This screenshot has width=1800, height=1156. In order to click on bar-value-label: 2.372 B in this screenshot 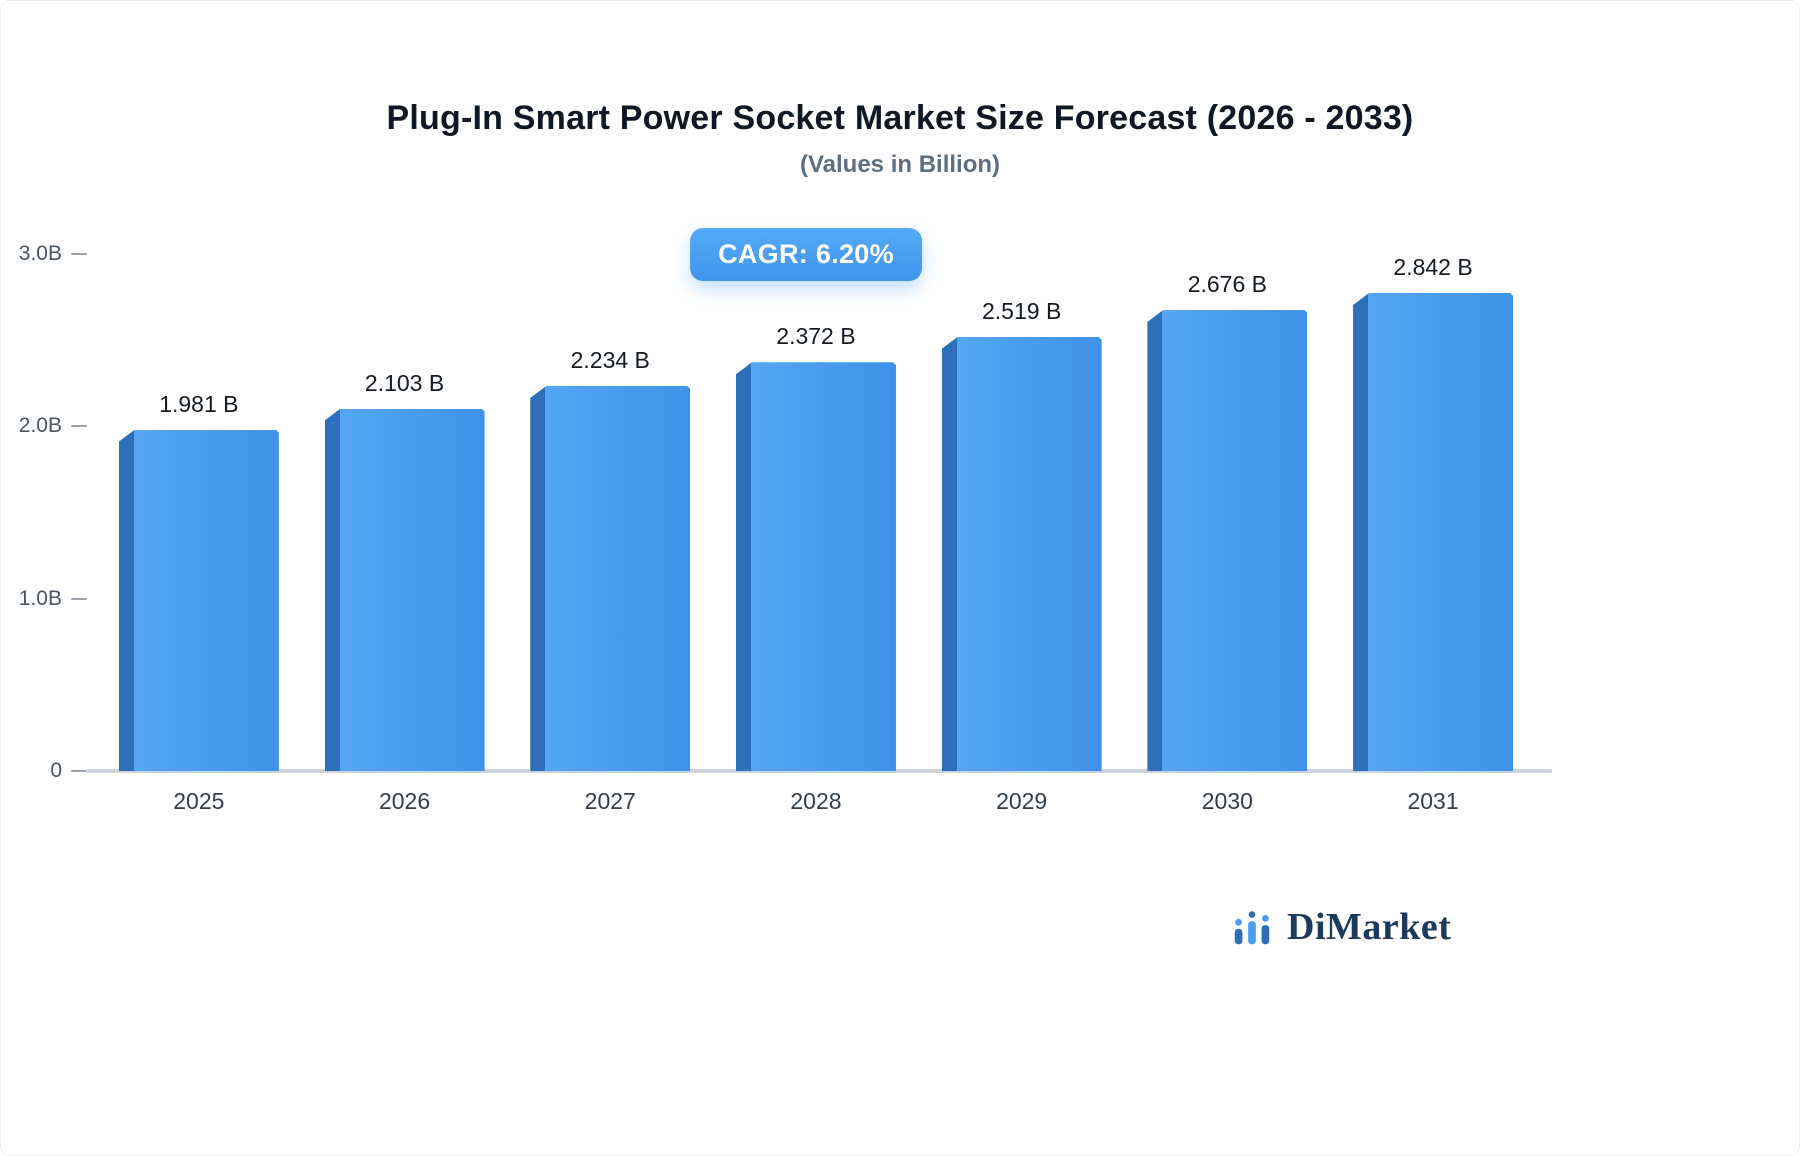, I will do `click(816, 336)`.